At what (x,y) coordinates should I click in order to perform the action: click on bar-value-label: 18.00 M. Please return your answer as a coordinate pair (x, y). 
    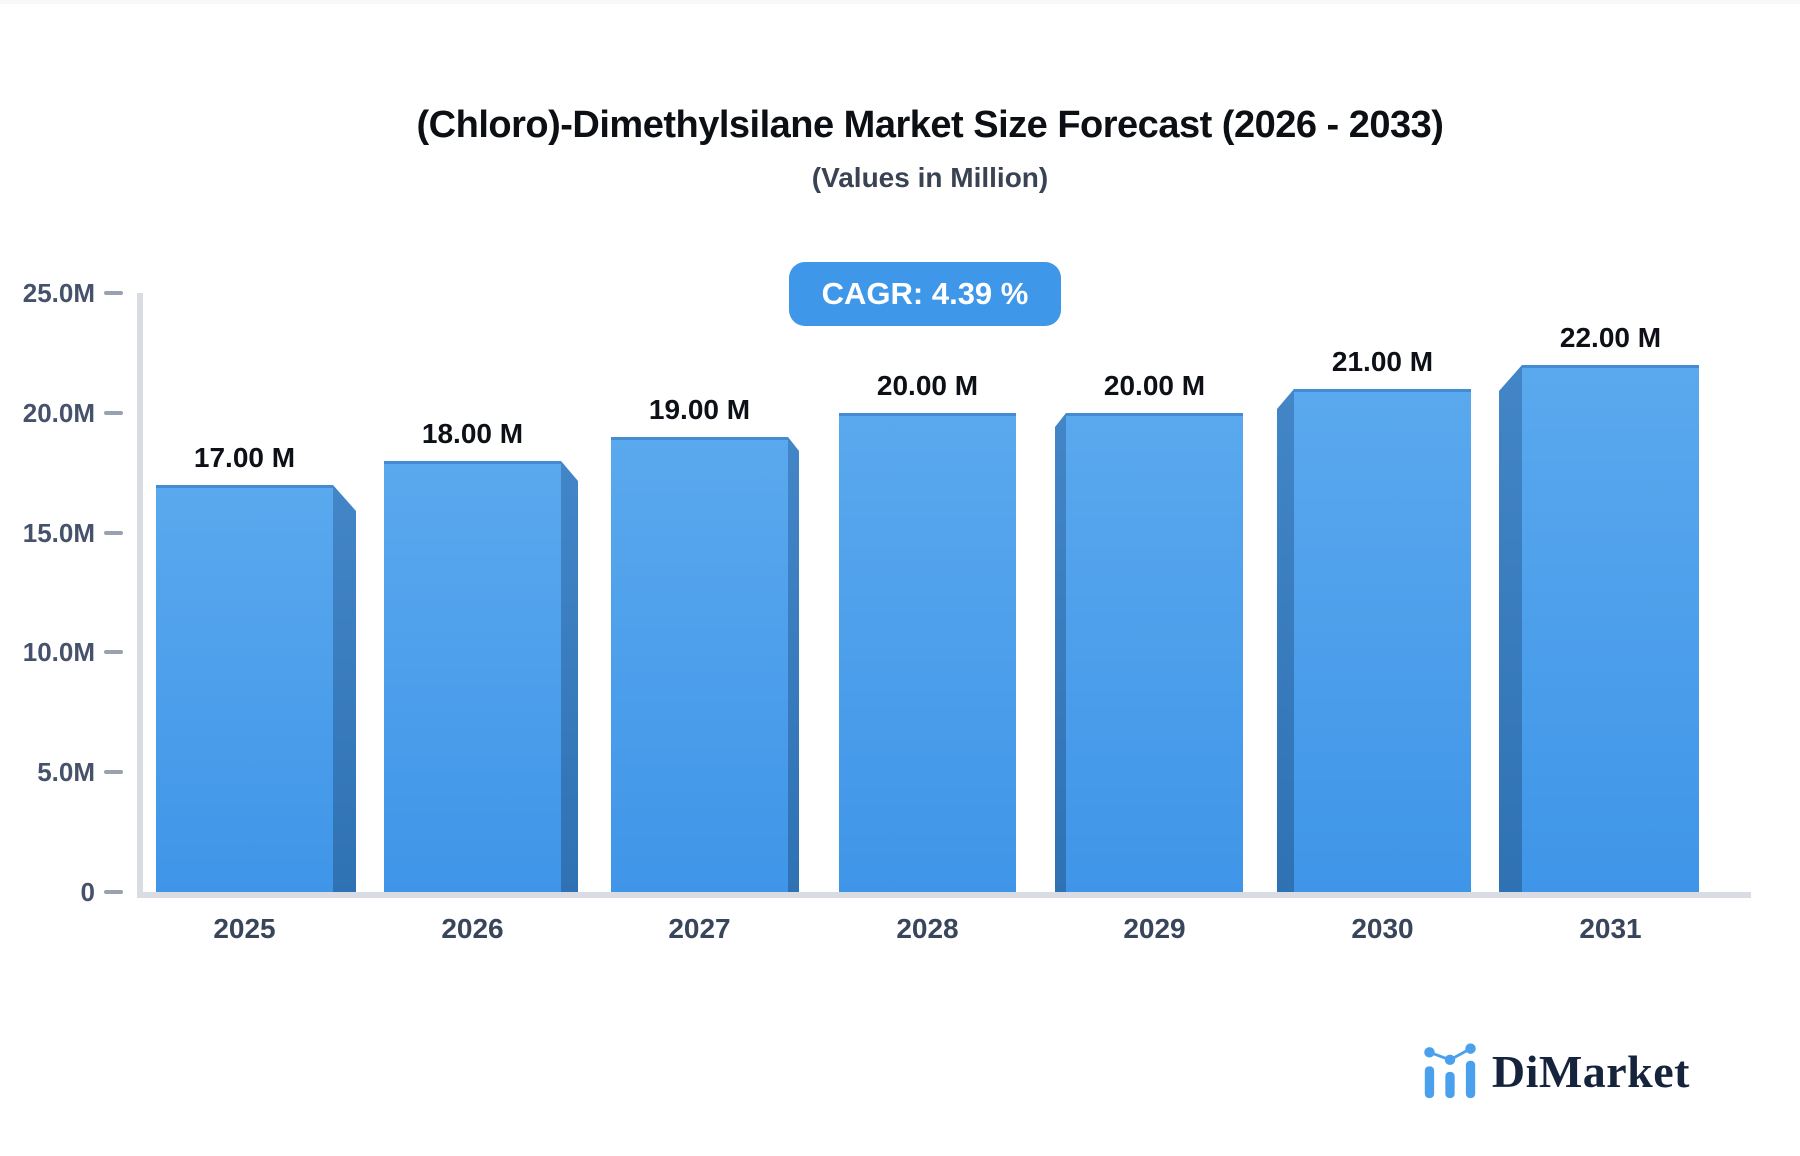
    Looking at the image, I should click on (472, 433).